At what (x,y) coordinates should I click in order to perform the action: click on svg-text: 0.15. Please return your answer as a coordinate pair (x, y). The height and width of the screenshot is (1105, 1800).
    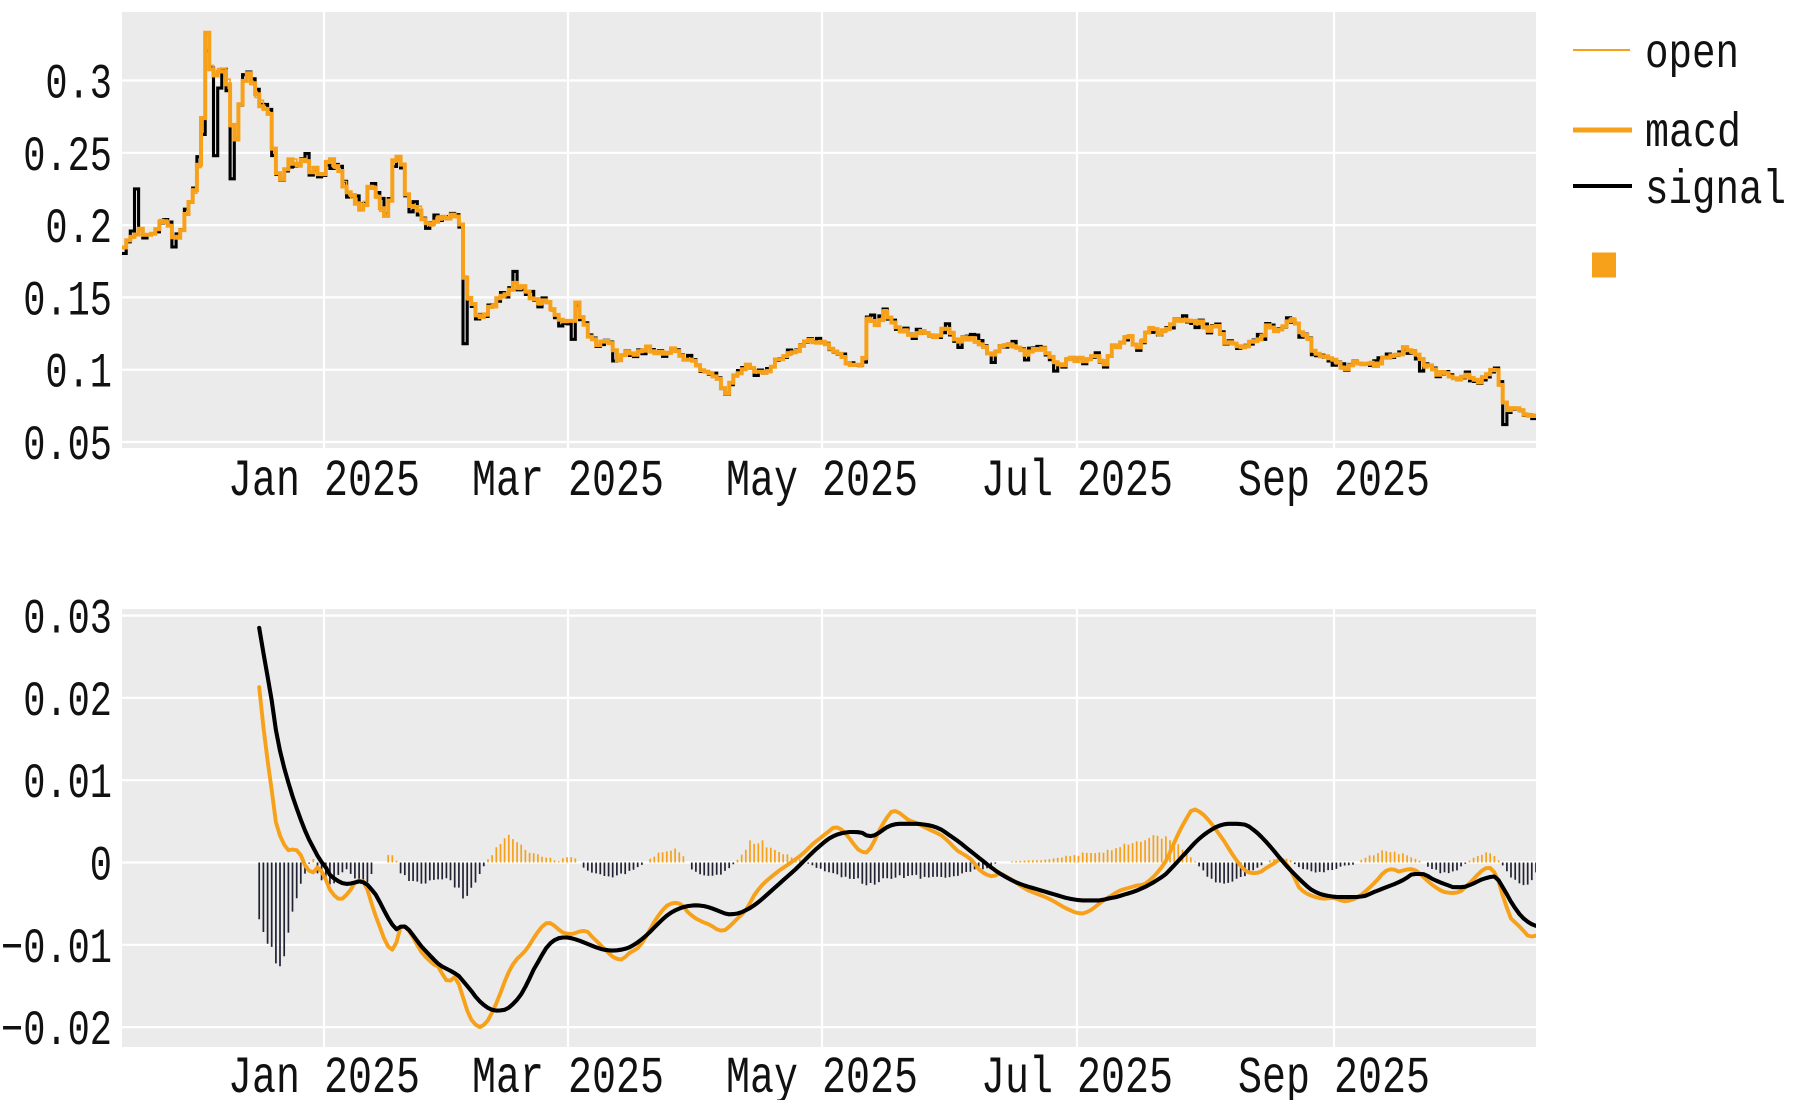
    Looking at the image, I should click on (67, 301).